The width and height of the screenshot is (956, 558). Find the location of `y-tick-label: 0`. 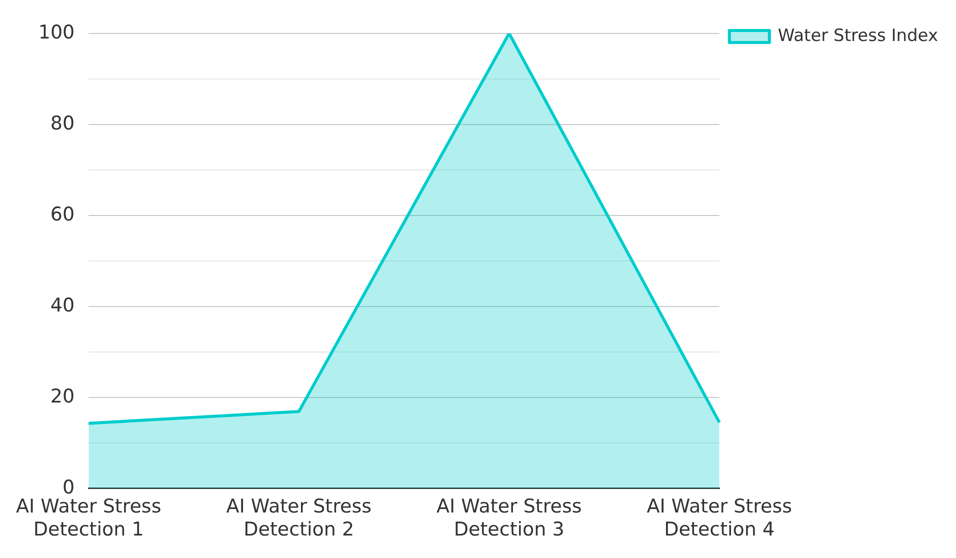

y-tick-label: 0 is located at coordinates (68, 487).